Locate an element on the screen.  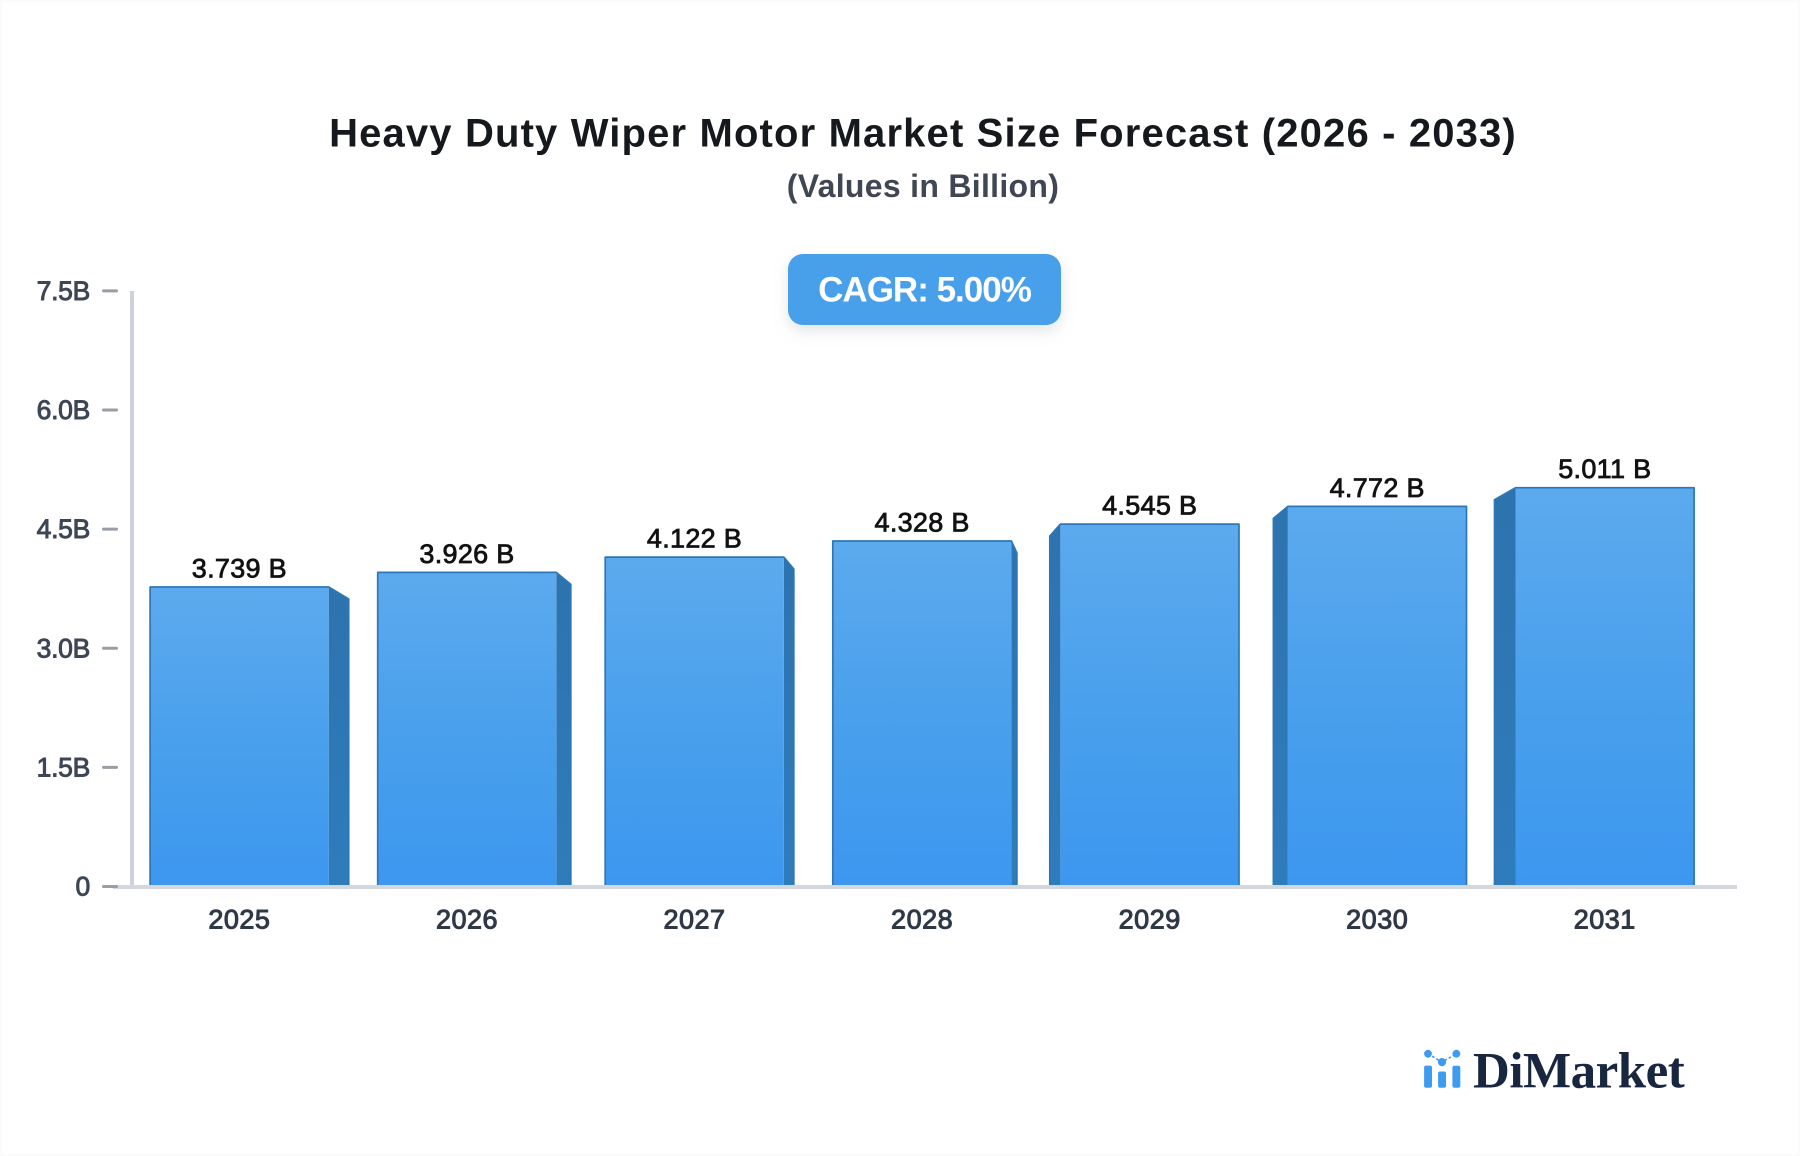
svg-text: (Values in Billion) is located at coordinates (923, 186).